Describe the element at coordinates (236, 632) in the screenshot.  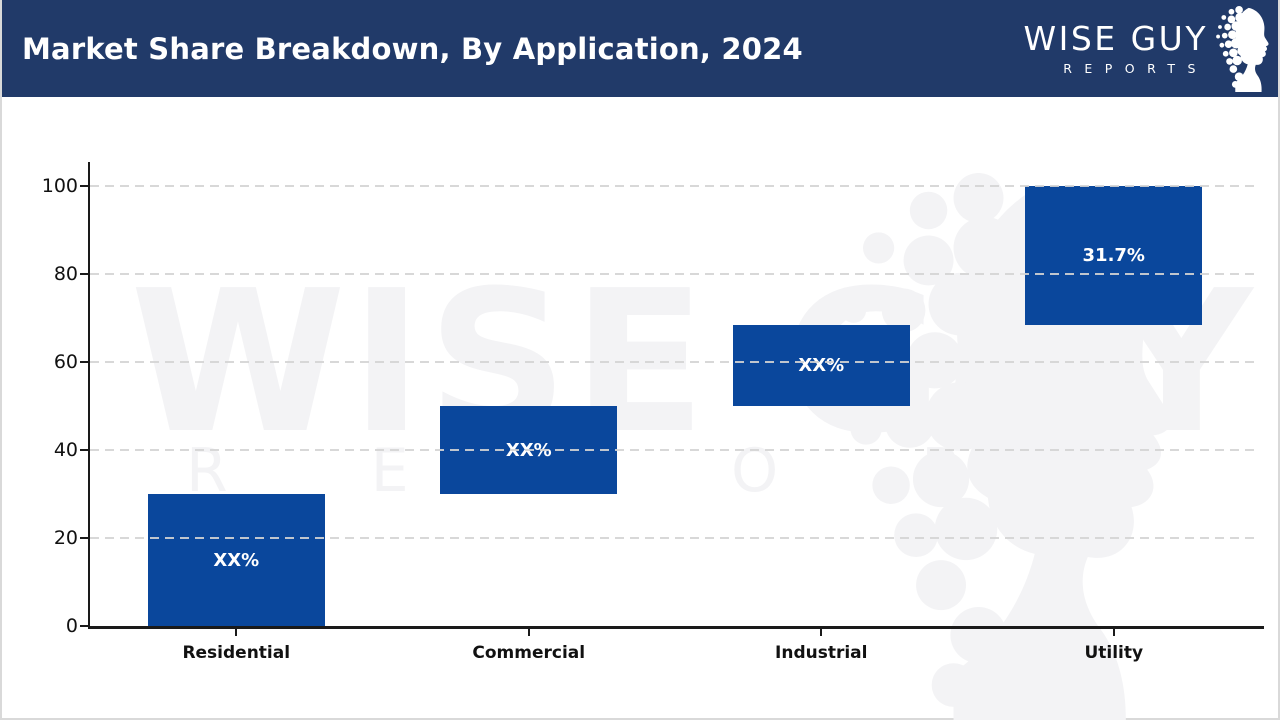
I see `x-tick-mark-residential` at that location.